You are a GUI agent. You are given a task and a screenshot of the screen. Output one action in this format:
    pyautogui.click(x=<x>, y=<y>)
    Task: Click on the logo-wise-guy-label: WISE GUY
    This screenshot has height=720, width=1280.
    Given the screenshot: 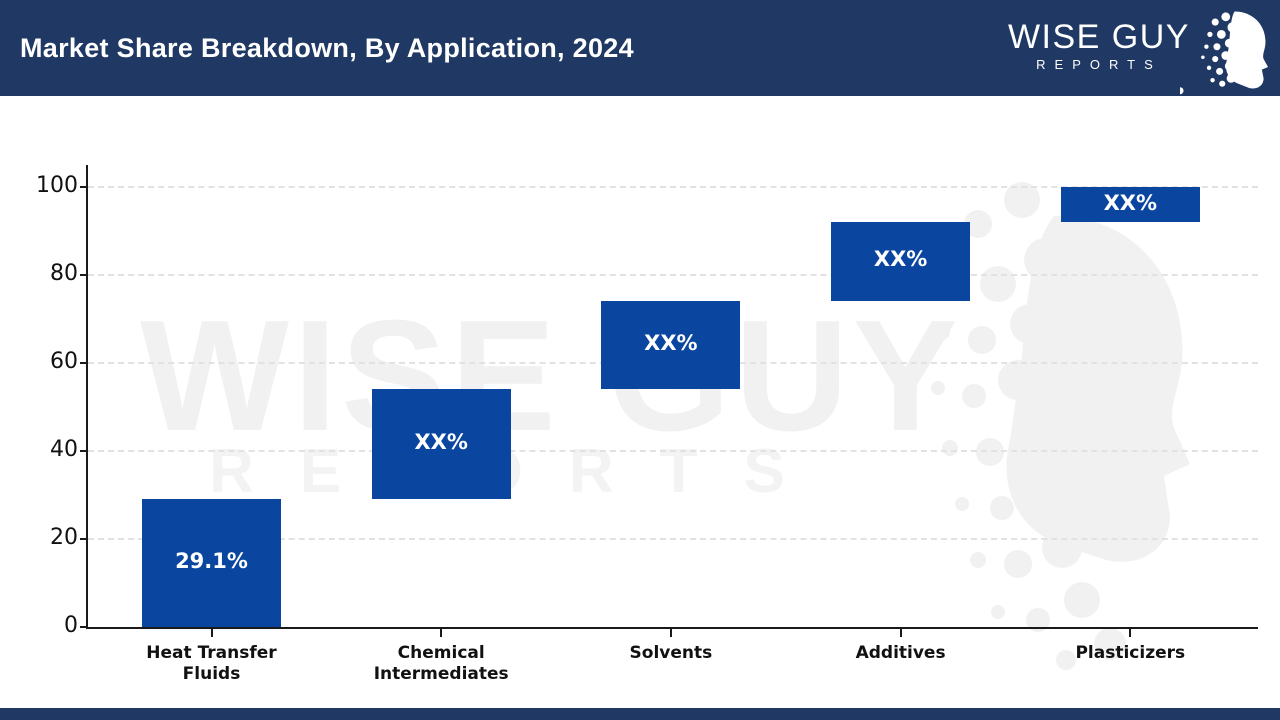 What is the action you would take?
    pyautogui.click(x=1098, y=37)
    